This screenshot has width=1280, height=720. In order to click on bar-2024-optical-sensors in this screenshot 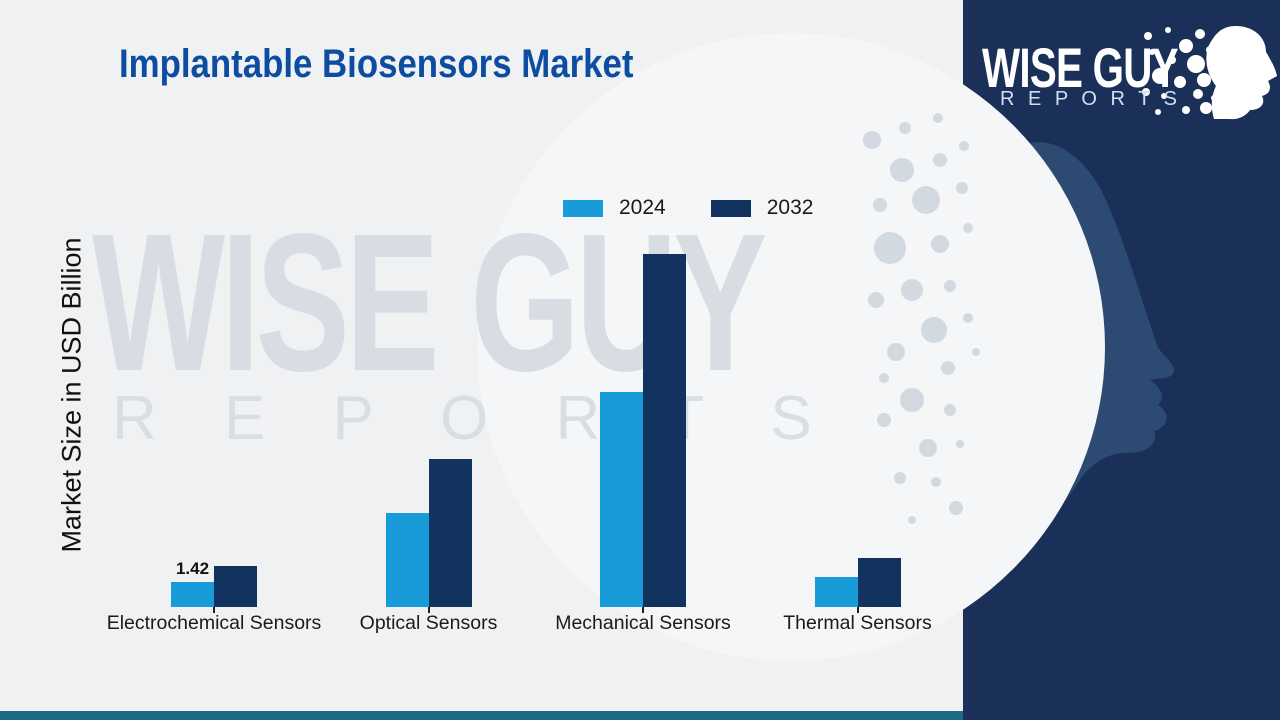, I will do `click(407, 560)`.